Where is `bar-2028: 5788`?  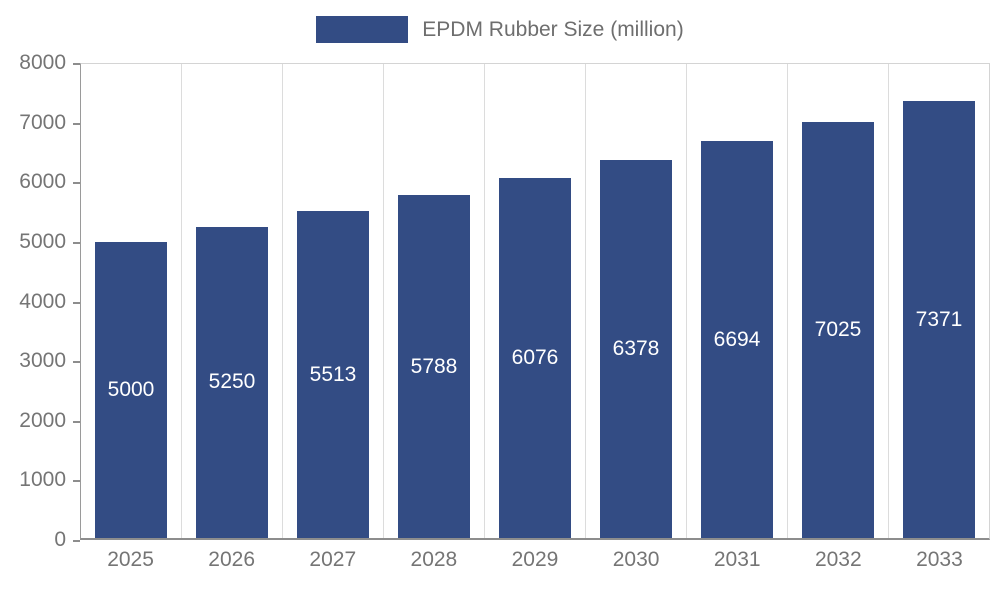
bar-2028: 5788 is located at coordinates (434, 366).